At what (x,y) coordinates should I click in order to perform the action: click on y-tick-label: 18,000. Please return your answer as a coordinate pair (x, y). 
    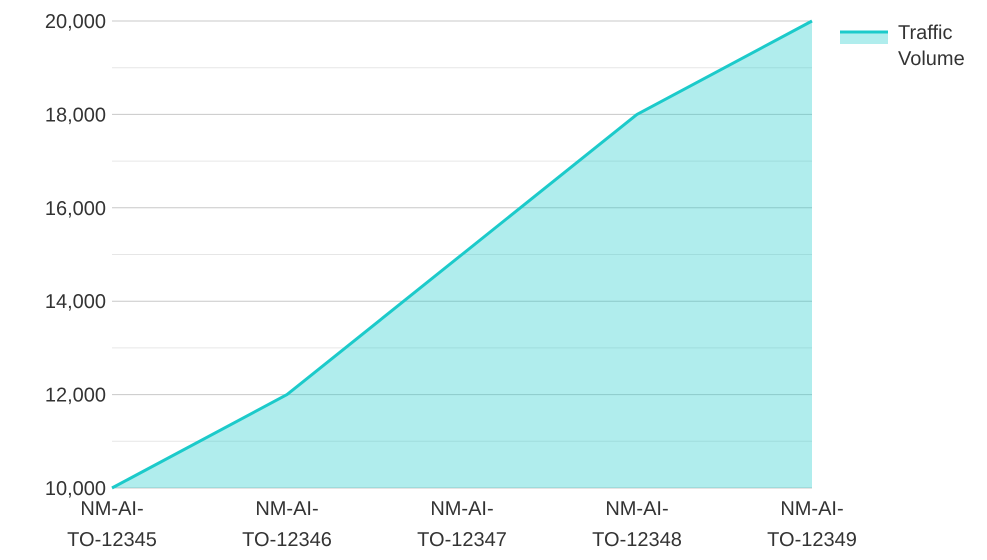
    Looking at the image, I should click on (75, 115).